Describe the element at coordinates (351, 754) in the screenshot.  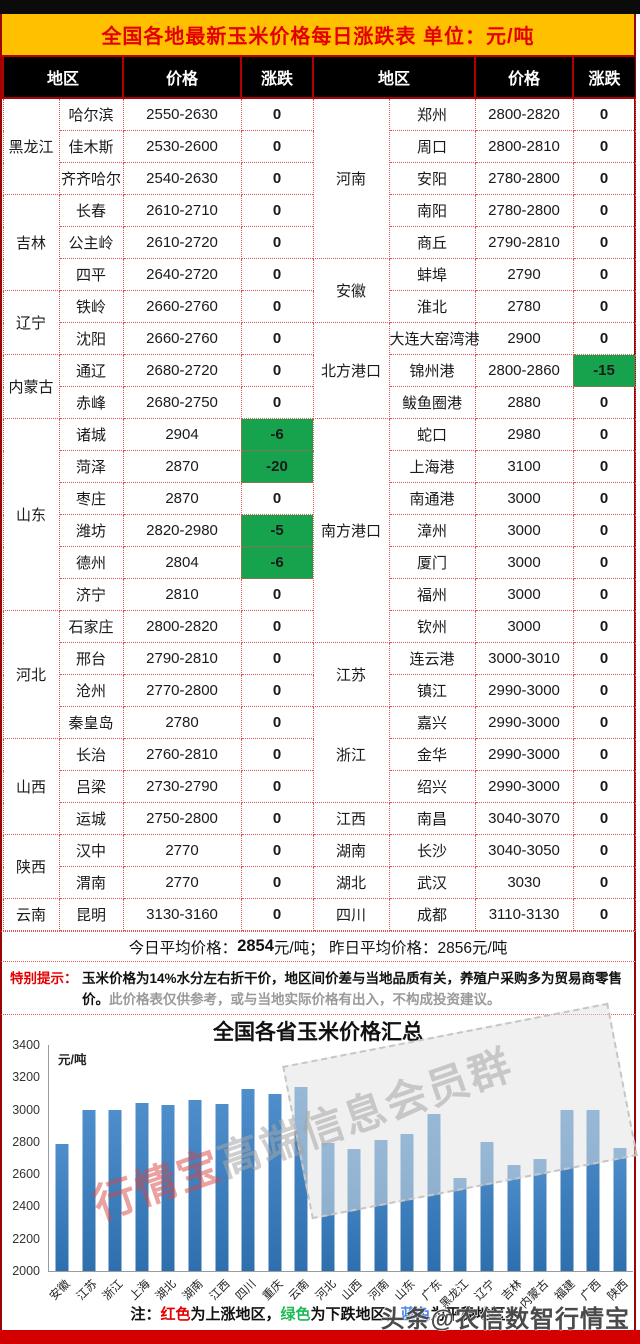
I see `province-cell: 浙江` at that location.